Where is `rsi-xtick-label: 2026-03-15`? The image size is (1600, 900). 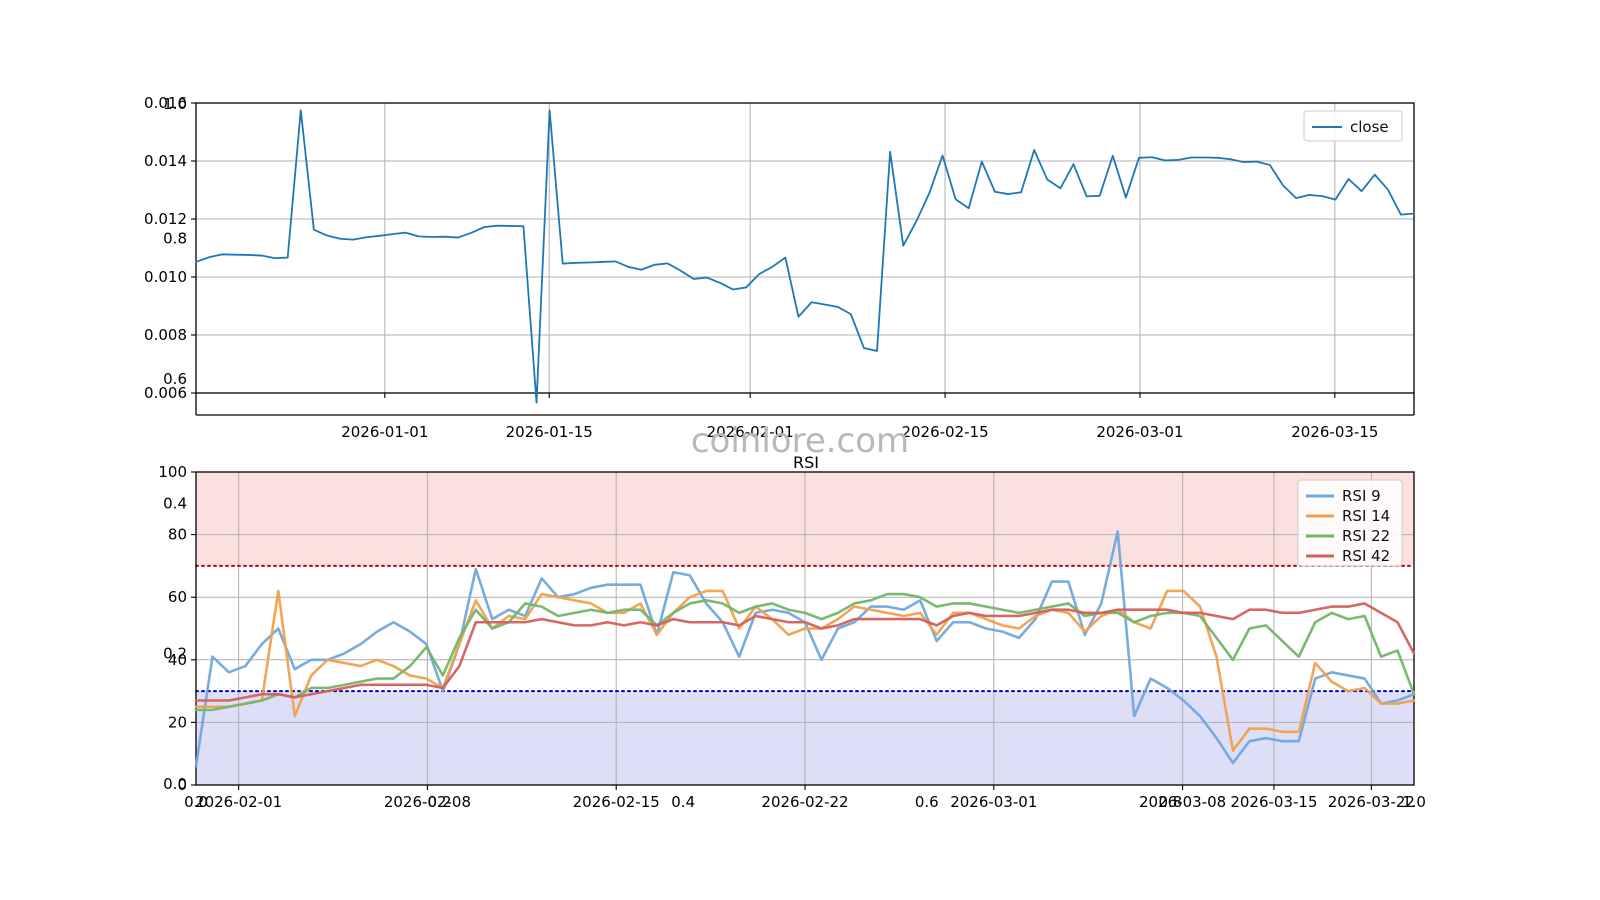
rsi-xtick-label: 2026-03-15 is located at coordinates (1273, 802).